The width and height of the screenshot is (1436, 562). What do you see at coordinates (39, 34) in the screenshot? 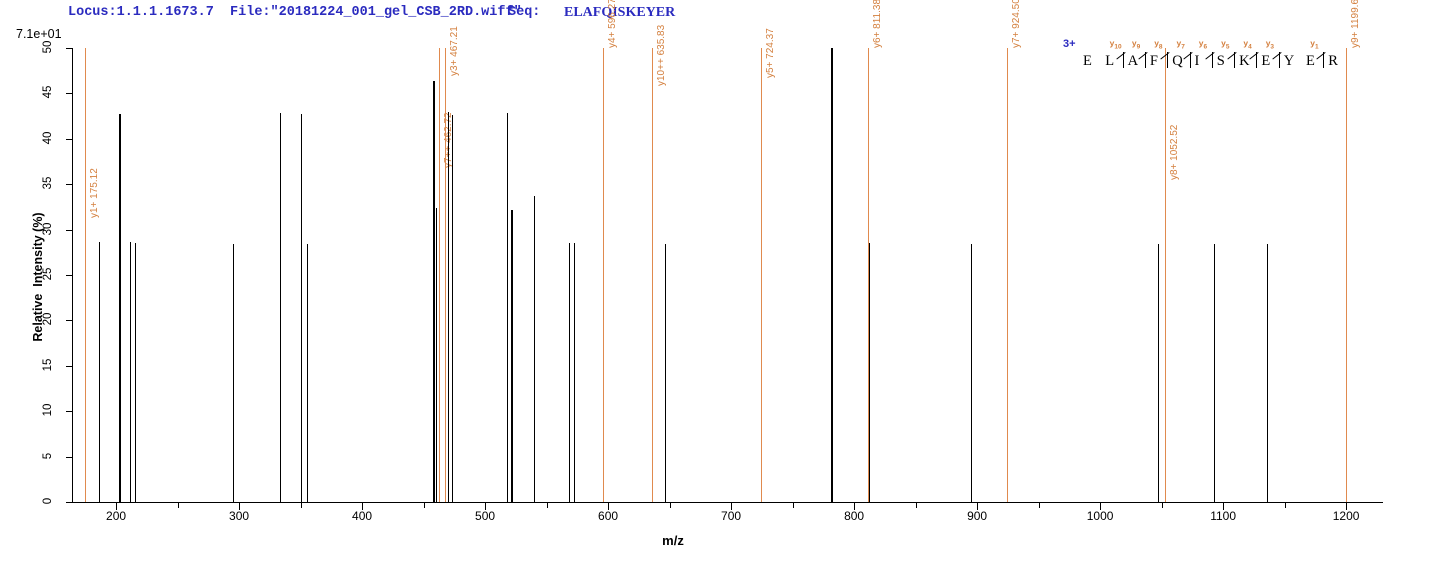
I see `y-axis-scale-note: 7.1e+01` at bounding box center [39, 34].